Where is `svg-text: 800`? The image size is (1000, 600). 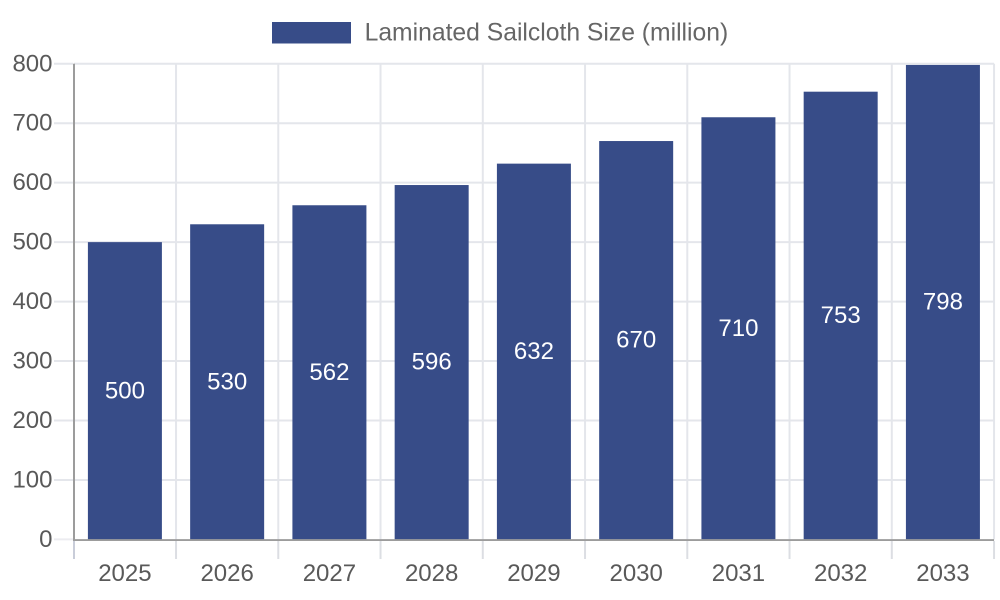 svg-text: 800 is located at coordinates (32, 63).